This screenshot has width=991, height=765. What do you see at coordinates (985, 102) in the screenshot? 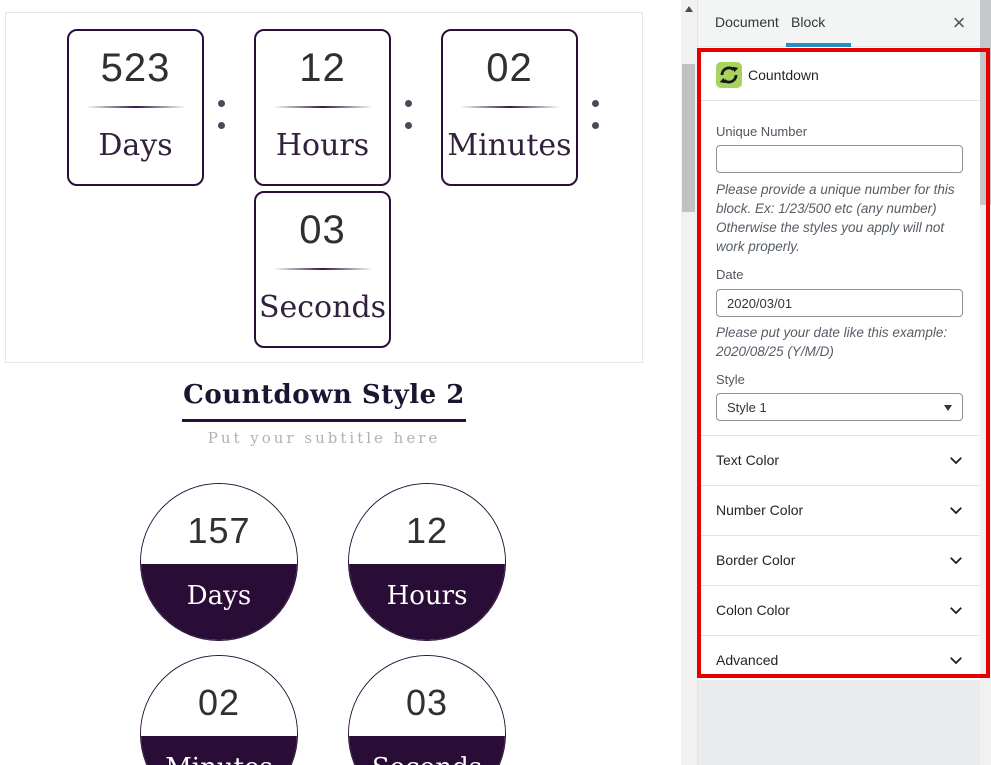
I see `window-scrollbar-thumb` at bounding box center [985, 102].